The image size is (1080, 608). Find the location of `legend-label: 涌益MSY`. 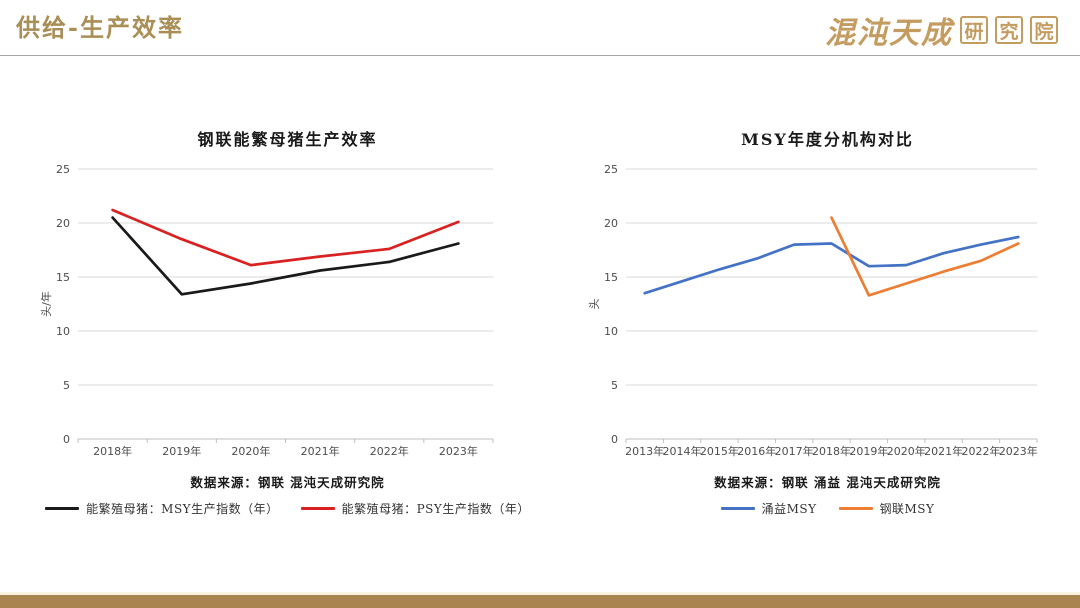

legend-label: 涌益MSY is located at coordinates (789, 509).